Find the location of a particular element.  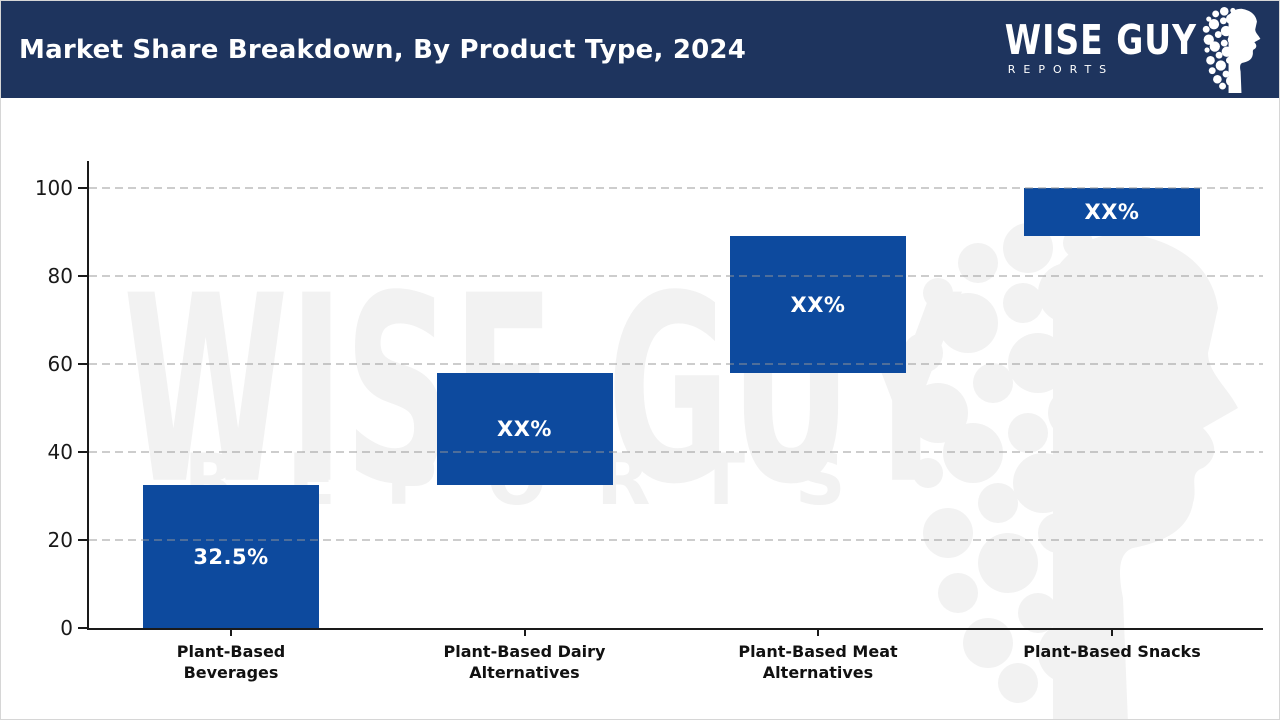

y-tick-label: 80 is located at coordinates (60, 276).